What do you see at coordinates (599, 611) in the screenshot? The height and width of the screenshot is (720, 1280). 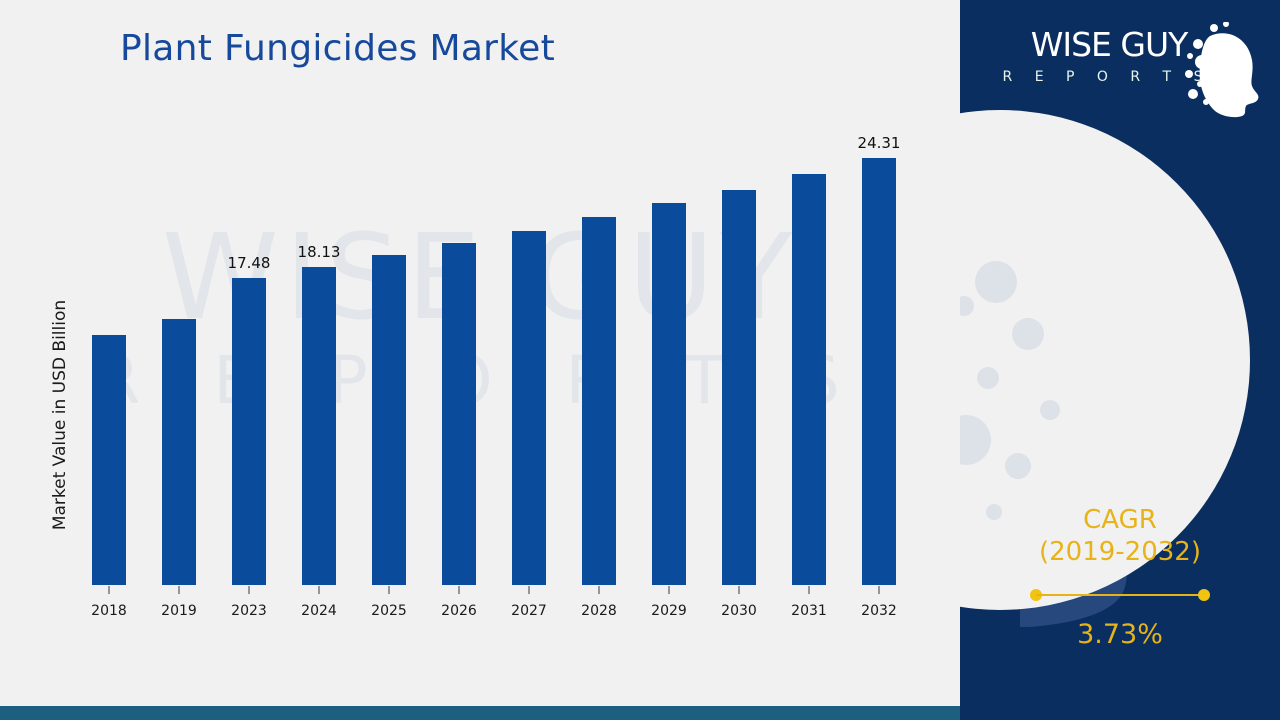 I see `x-axis-tick-label: 2028` at bounding box center [599, 611].